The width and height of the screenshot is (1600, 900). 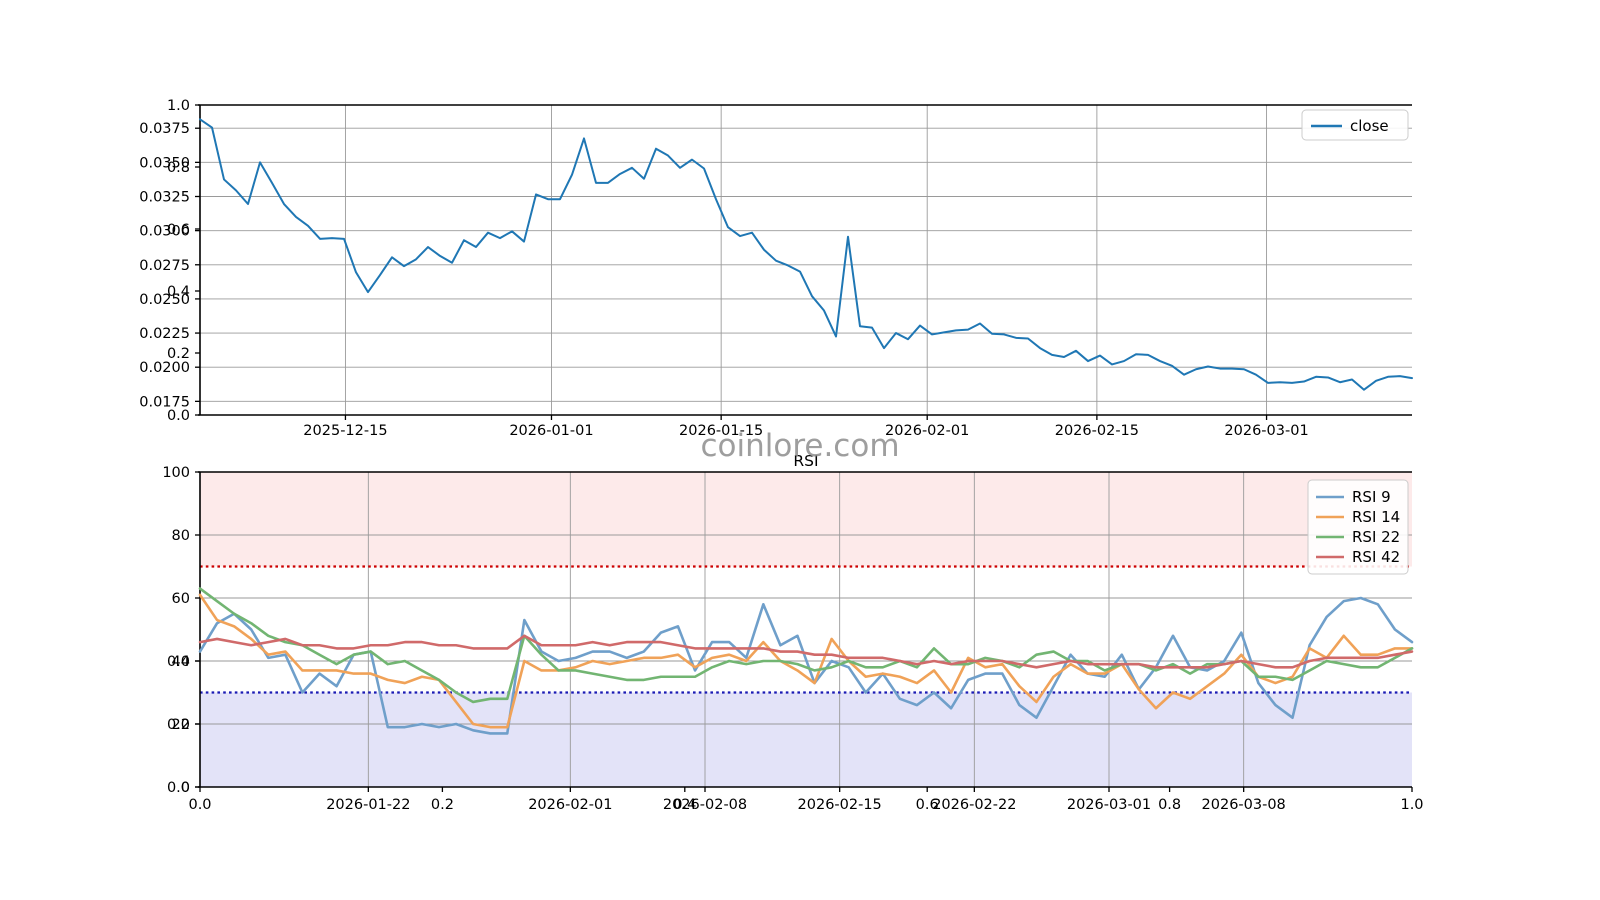 I want to click on coinlore-watermark: coinlore.com, so click(x=799, y=446).